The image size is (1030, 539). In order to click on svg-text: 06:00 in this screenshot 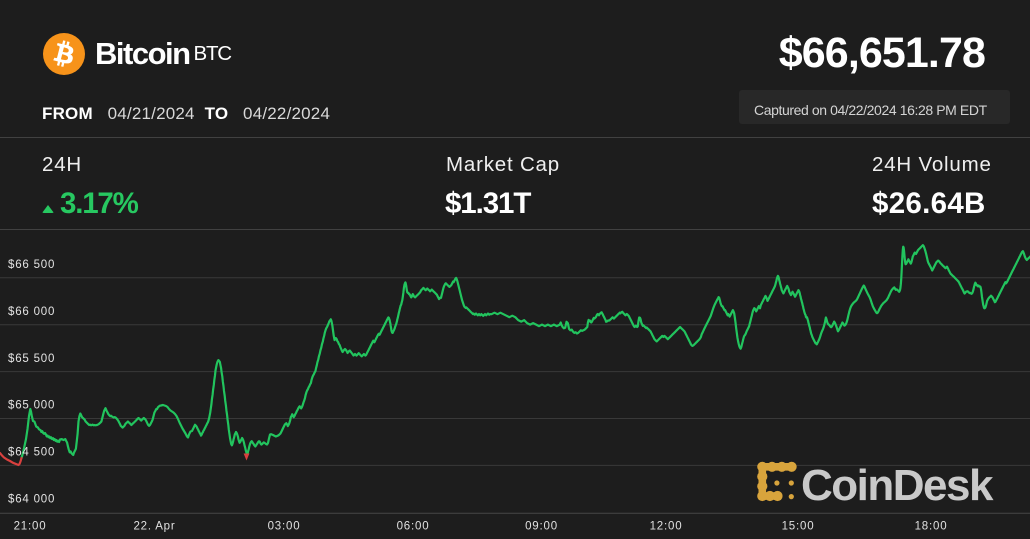, I will do `click(413, 527)`.